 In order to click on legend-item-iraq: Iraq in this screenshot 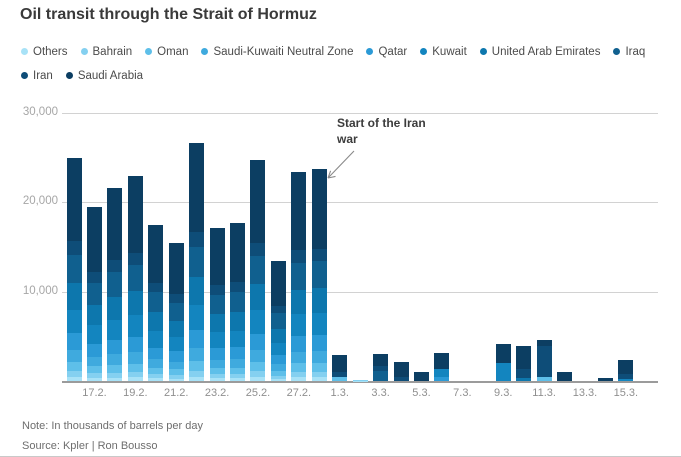, I will do `click(629, 51)`.